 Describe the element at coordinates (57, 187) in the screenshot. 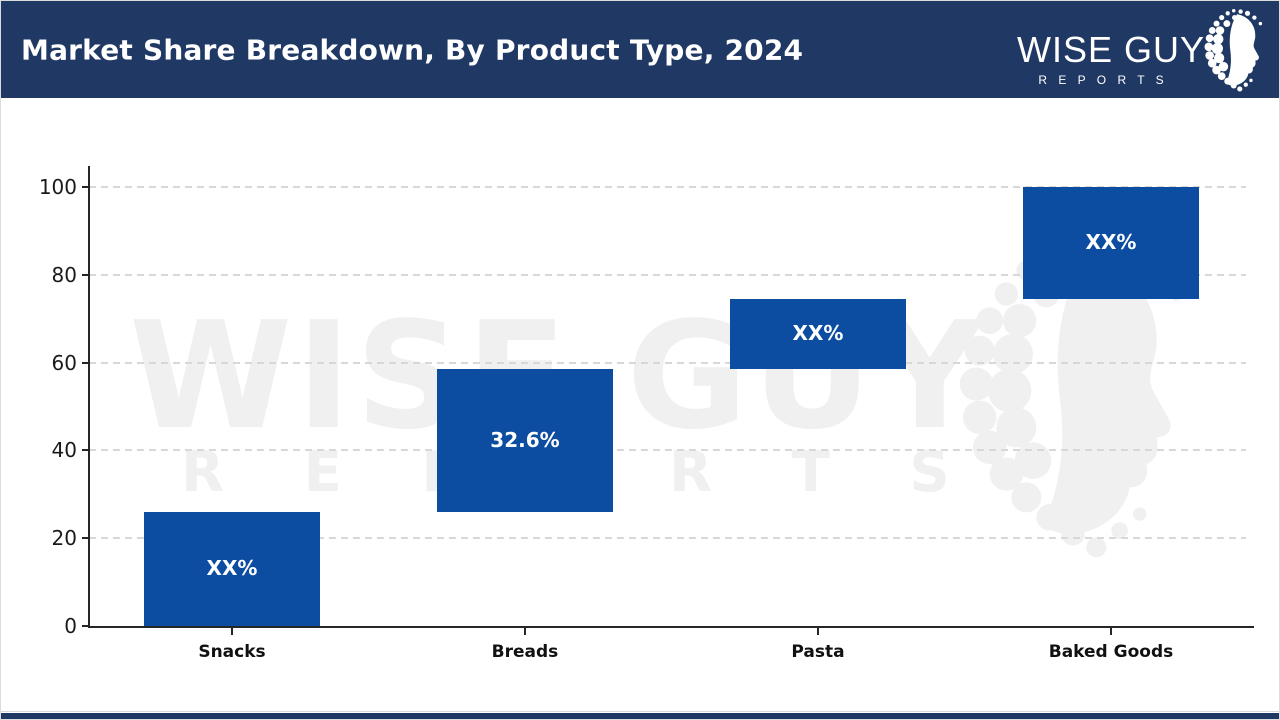

I see `y-tick-label: 100` at that location.